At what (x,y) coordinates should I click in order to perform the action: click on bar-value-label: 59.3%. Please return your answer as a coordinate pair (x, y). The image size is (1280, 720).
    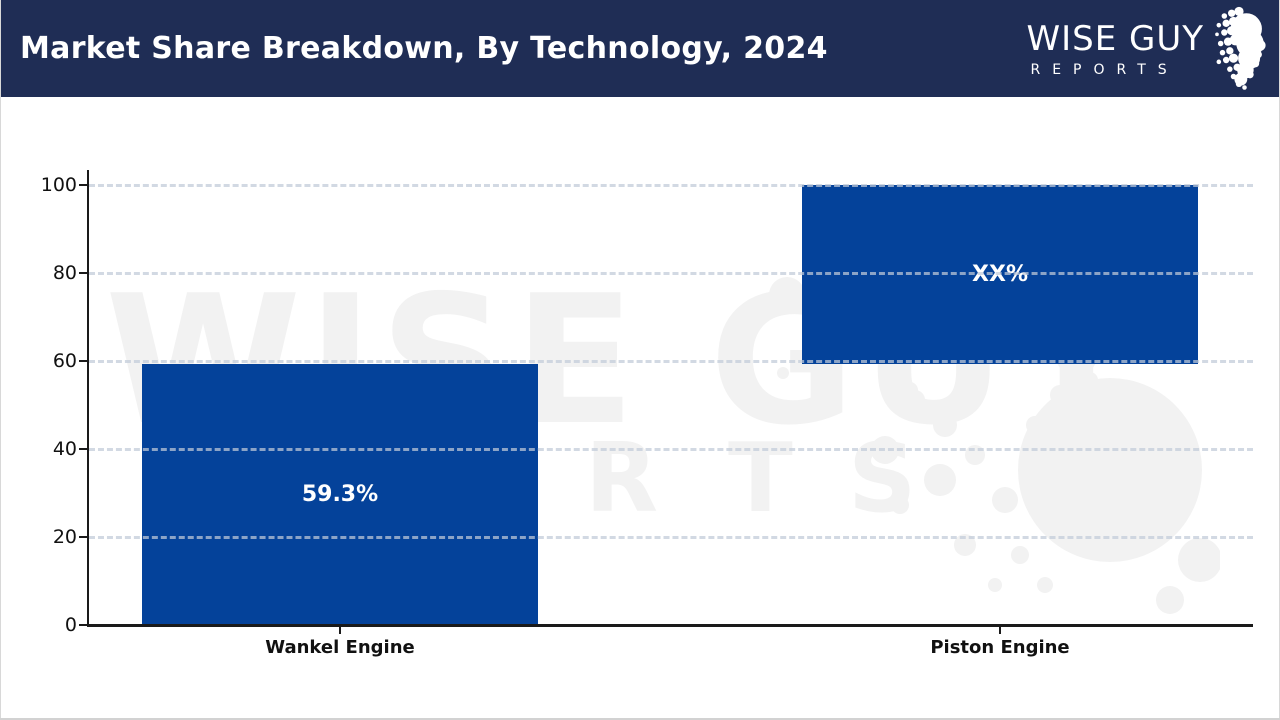
    Looking at the image, I should click on (340, 495).